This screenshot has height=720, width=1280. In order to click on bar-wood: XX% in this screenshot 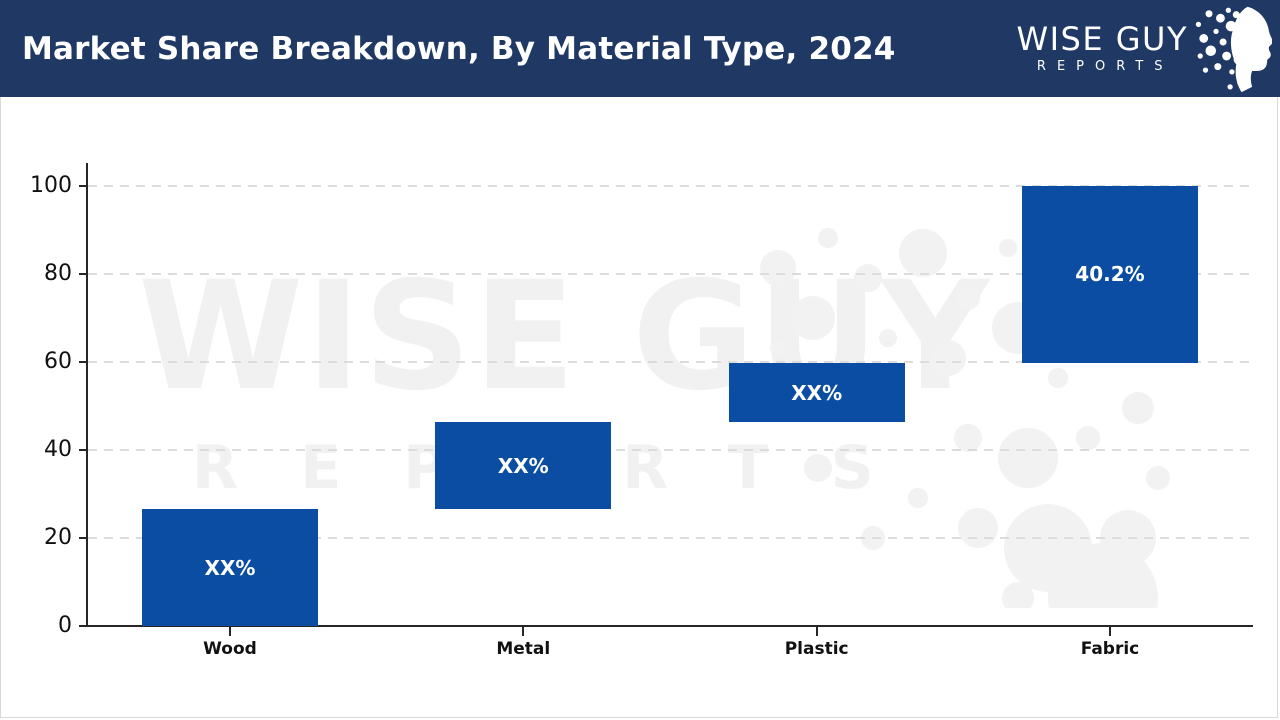, I will do `click(230, 567)`.